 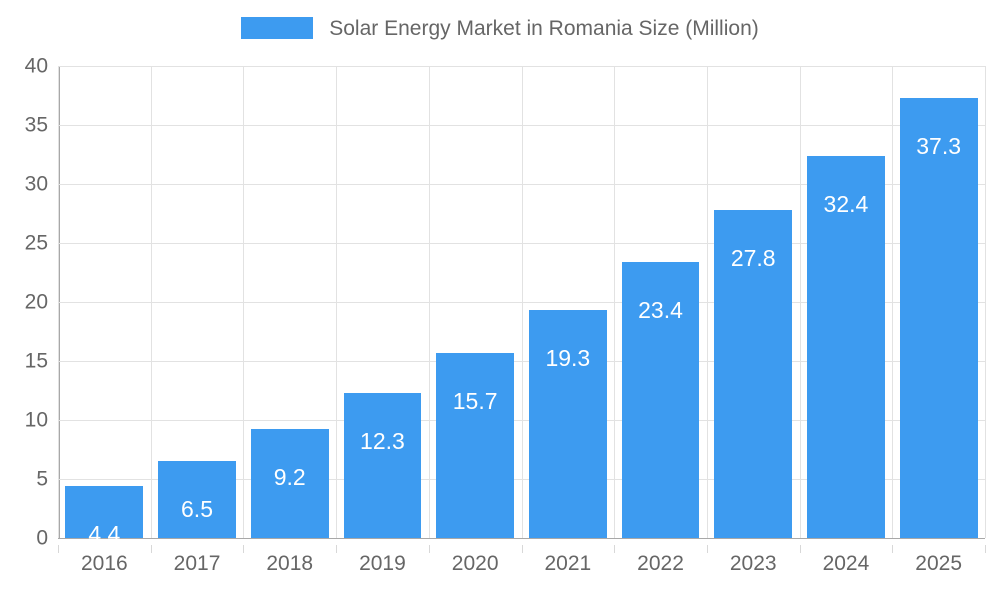 I want to click on y-axis-tick-labels: 0 5 10 15 20 25 30 35 40, so click(x=24, y=302).